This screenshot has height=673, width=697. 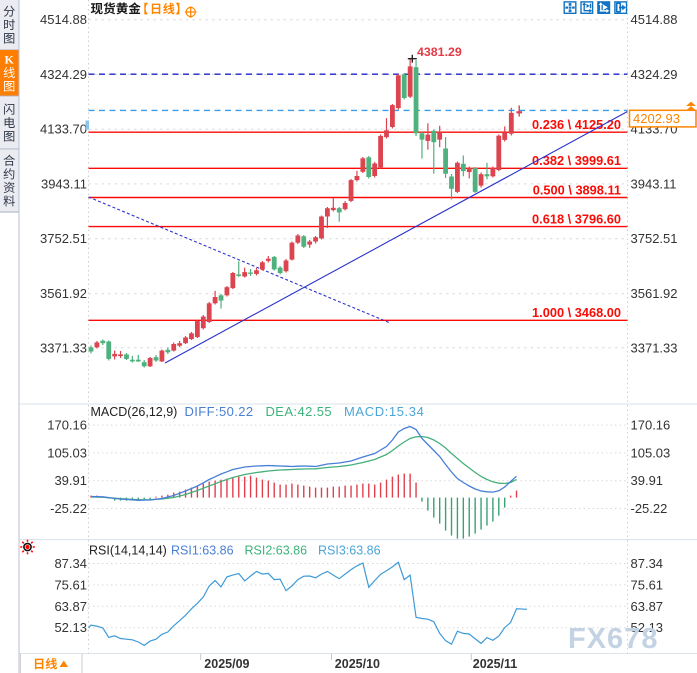 I want to click on svg-text: 0.382 \ 3999.61, so click(x=576, y=160).